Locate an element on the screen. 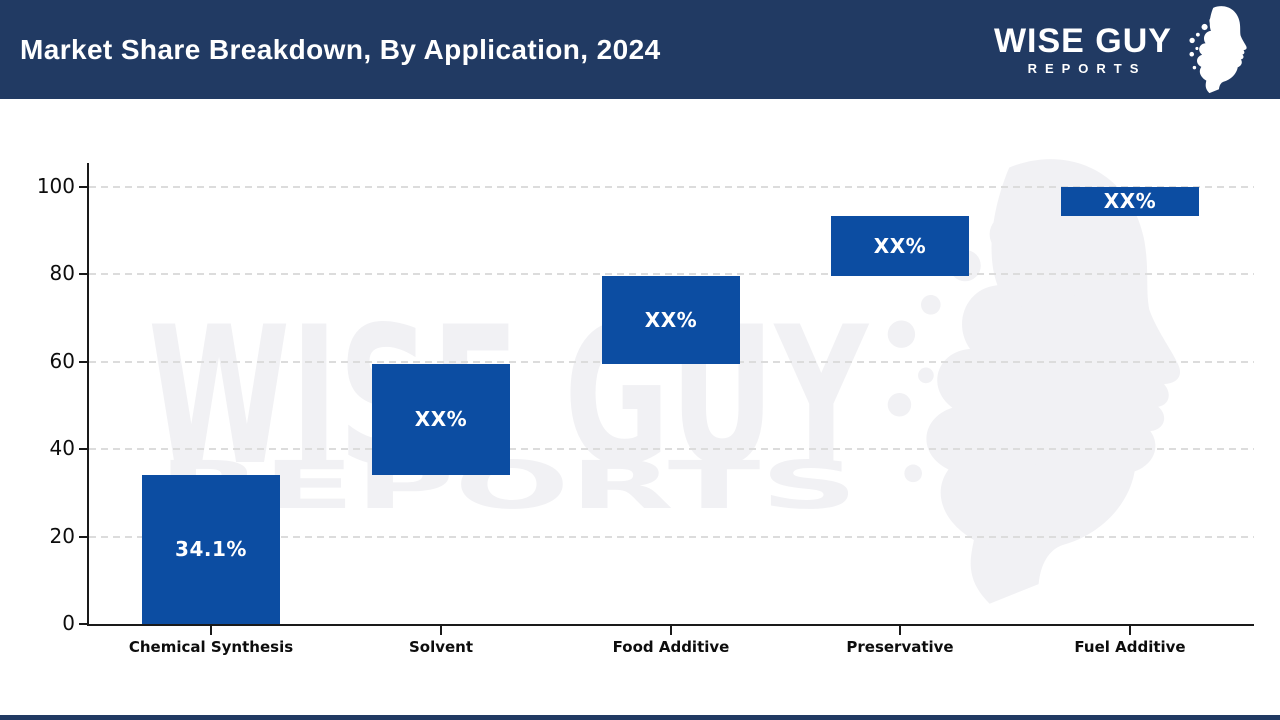 The width and height of the screenshot is (1280, 720). bar: 34.1% is located at coordinates (211, 549).